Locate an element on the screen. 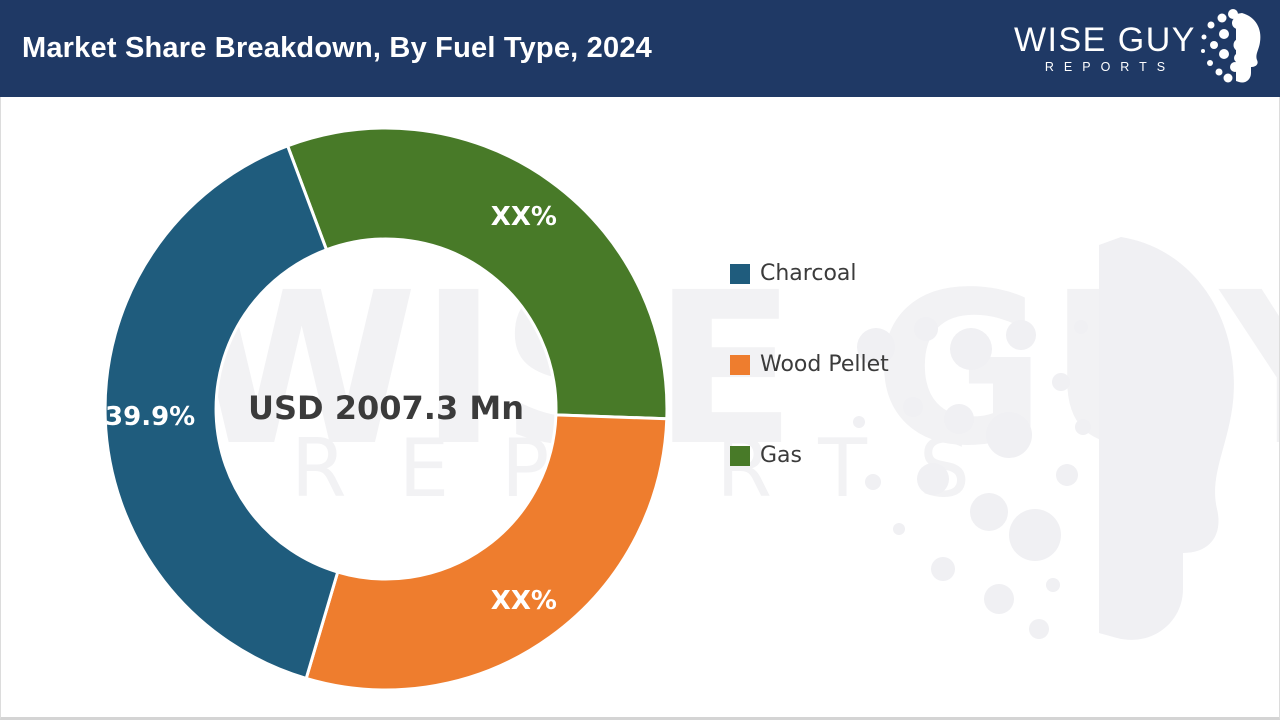  chart-center-value: USD 2007.3 Mn is located at coordinates (386, 408).